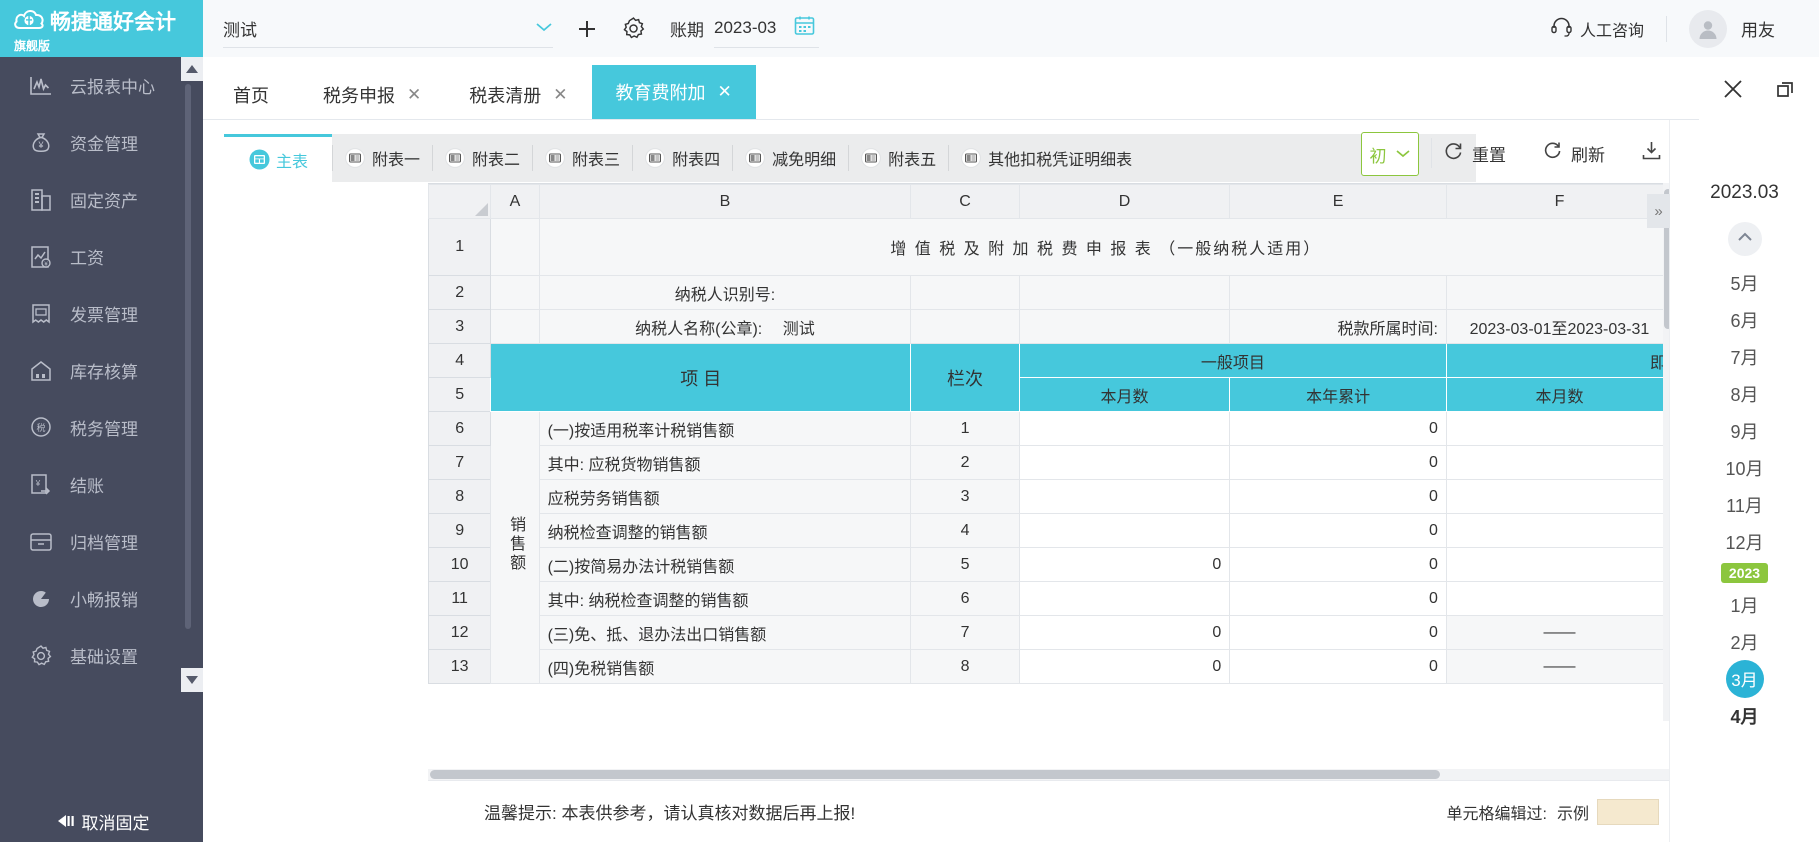 This screenshot has height=842, width=1819. What do you see at coordinates (460, 326) in the screenshot?
I see `row-header: 3` at bounding box center [460, 326].